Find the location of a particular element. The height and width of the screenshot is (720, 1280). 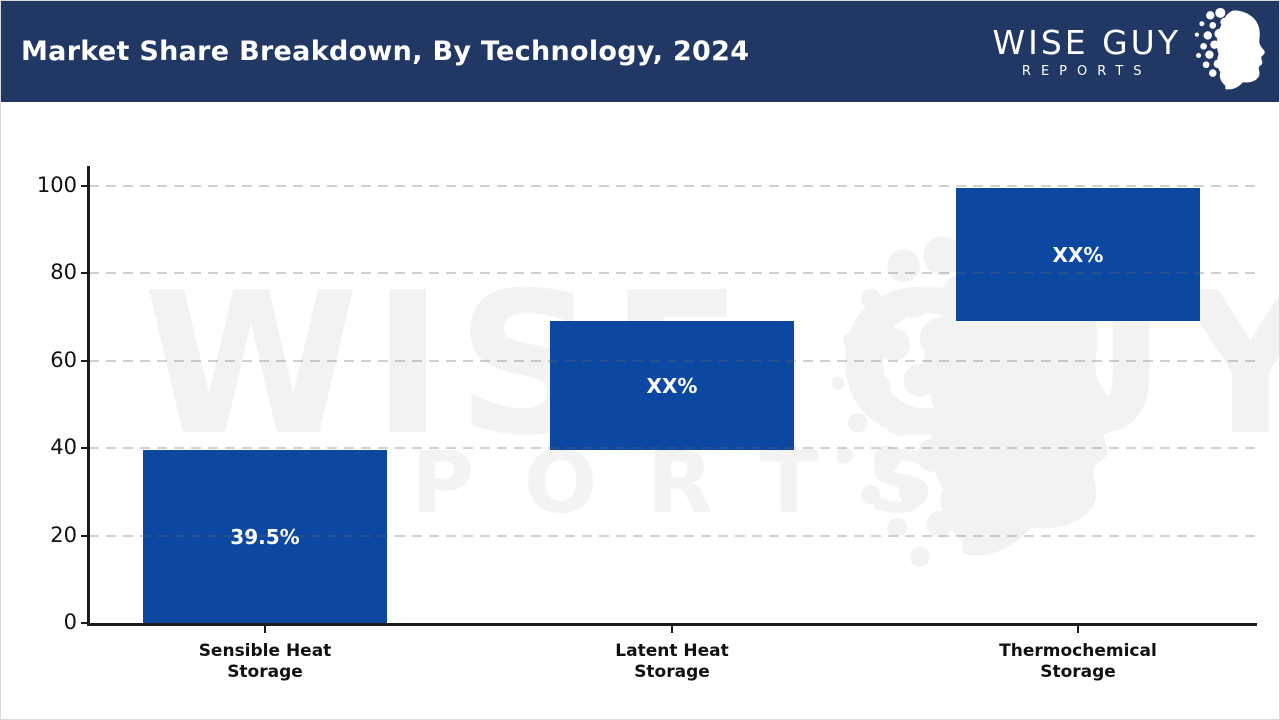

x-category-label: Sensible Heat Storage is located at coordinates (265, 662).